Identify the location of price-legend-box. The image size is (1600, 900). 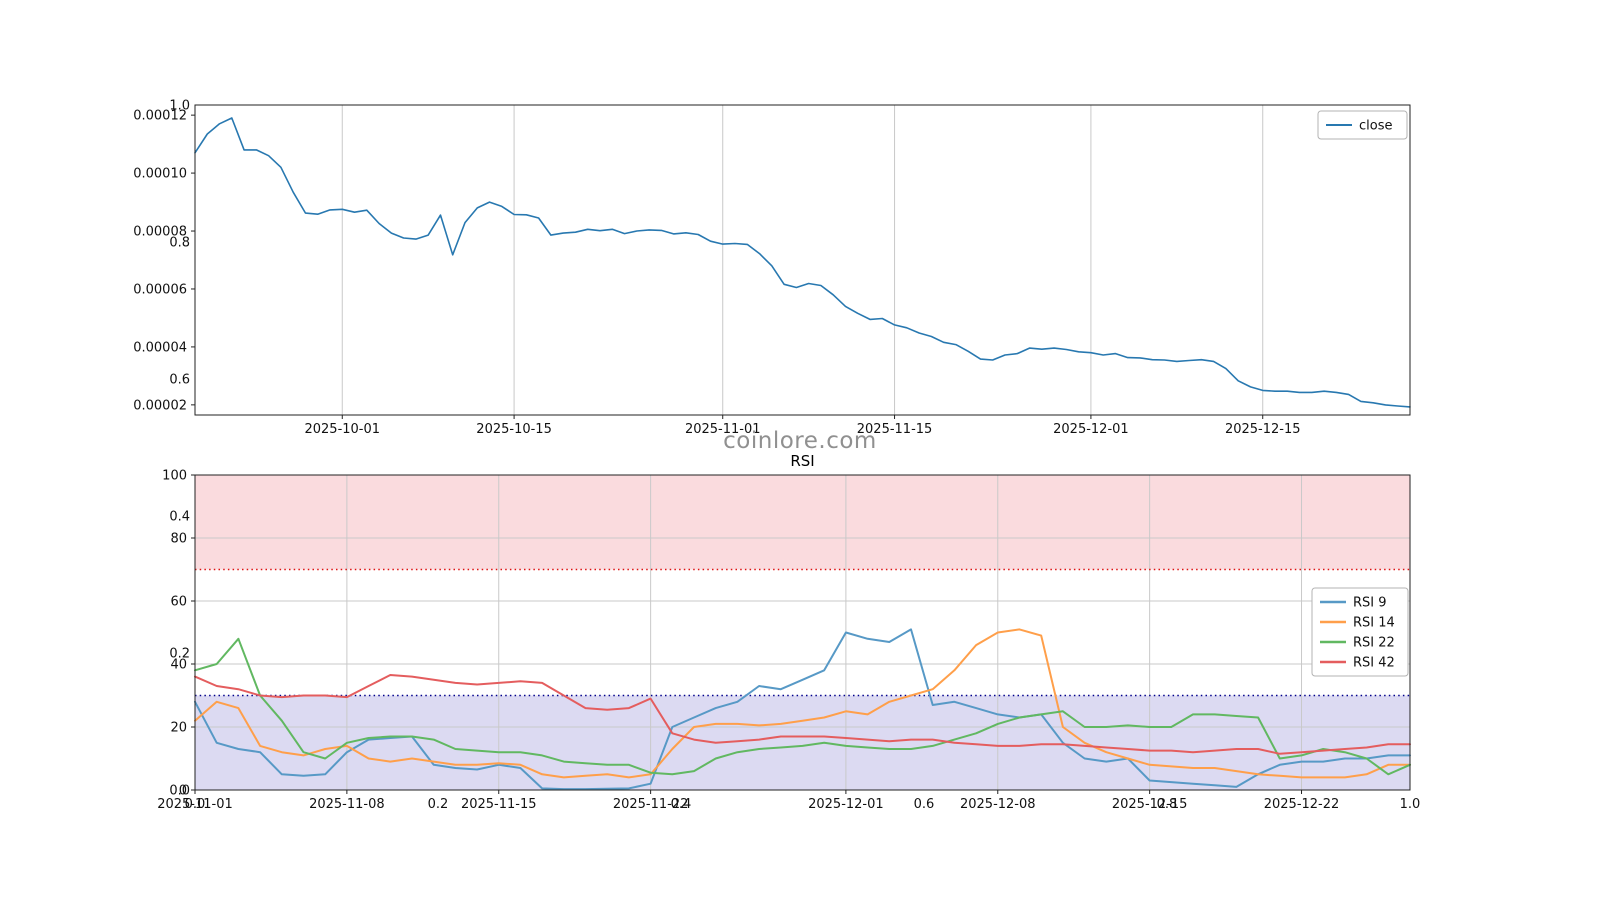
(1362, 125).